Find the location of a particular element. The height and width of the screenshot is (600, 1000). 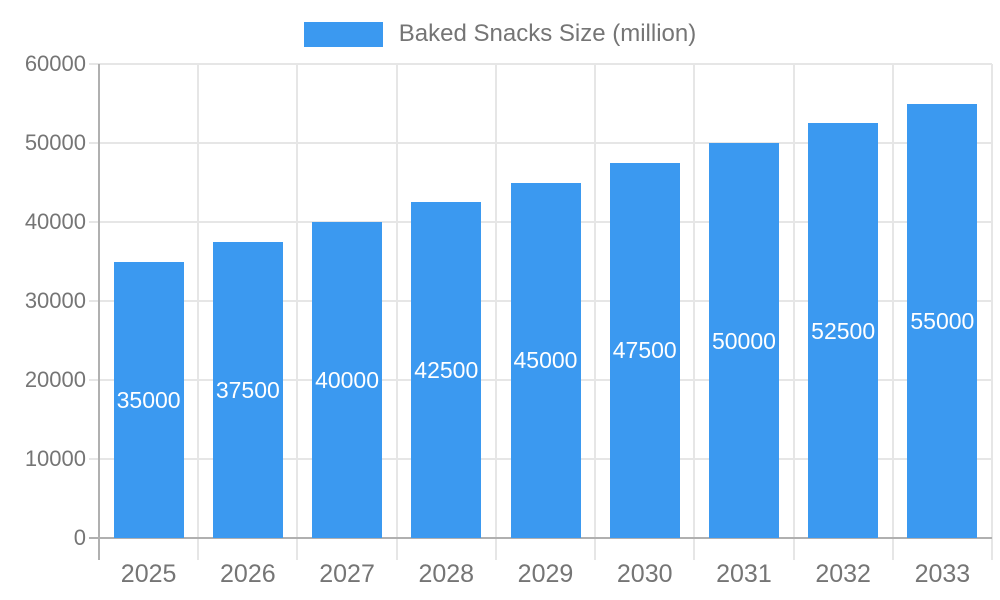

x-axis-label: 2030 is located at coordinates (644, 574).